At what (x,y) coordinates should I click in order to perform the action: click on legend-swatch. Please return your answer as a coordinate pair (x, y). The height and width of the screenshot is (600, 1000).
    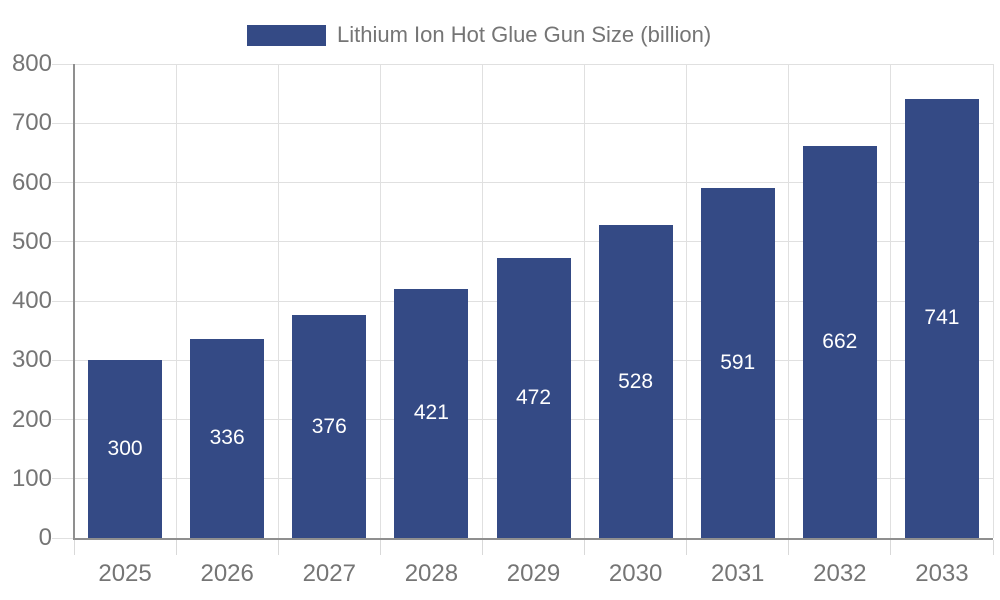
    Looking at the image, I should click on (286, 35).